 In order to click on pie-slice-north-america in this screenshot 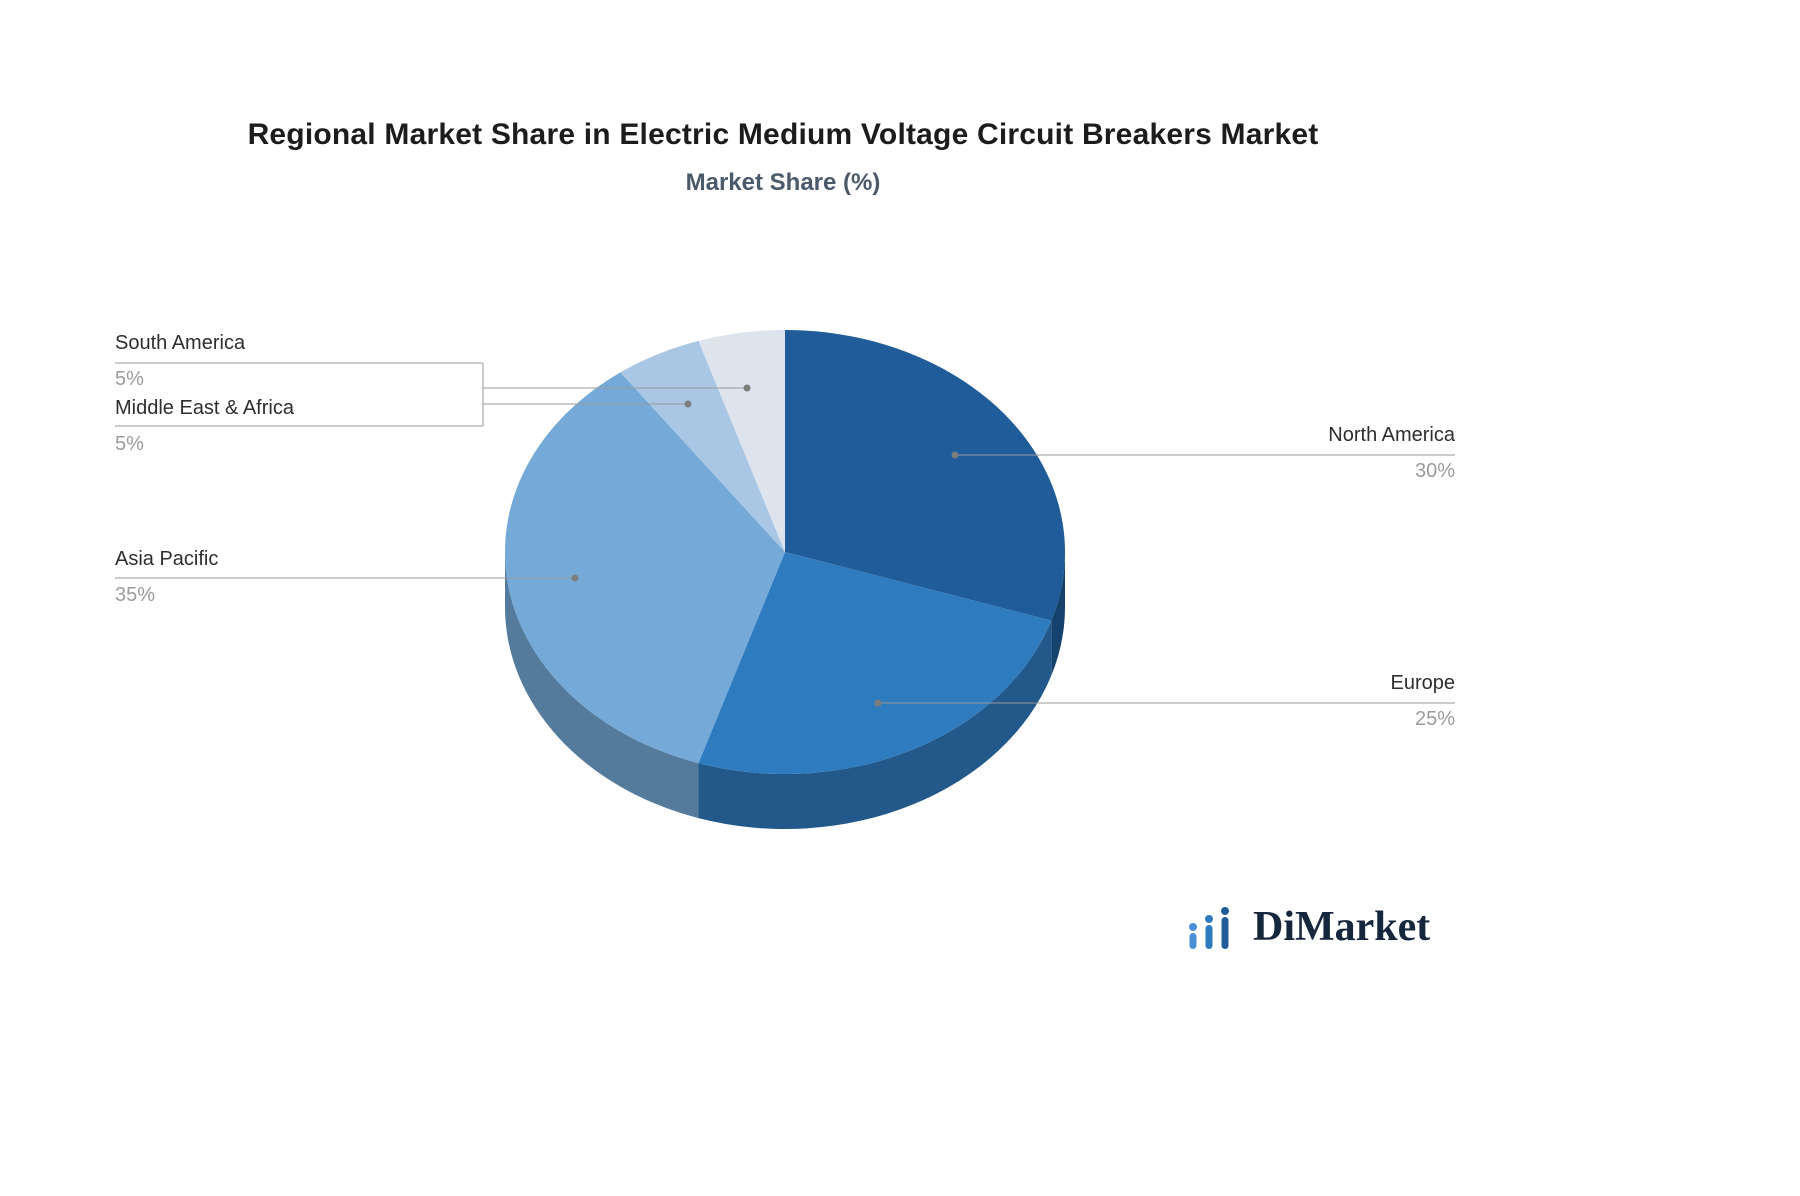, I will do `click(925, 475)`.